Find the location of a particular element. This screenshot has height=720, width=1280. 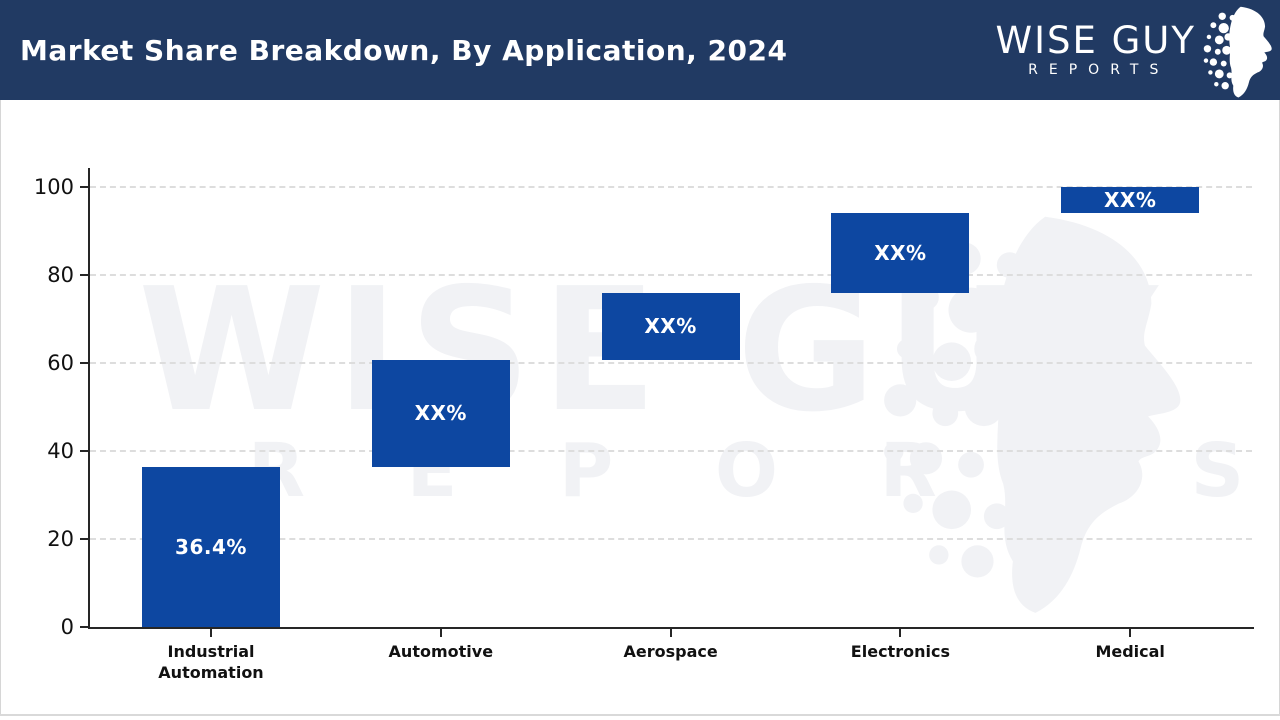

x-tick-label: Medical is located at coordinates (1130, 651).